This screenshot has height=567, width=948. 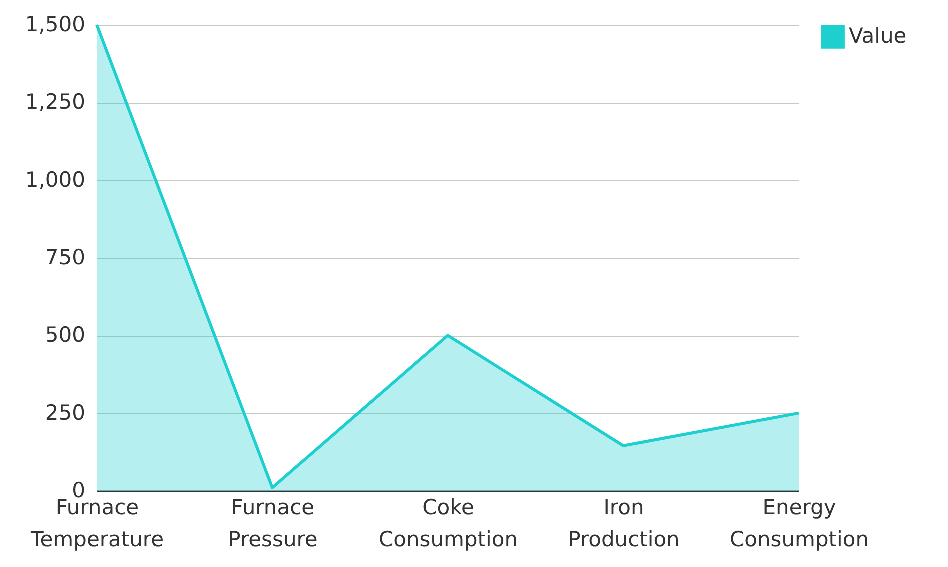 What do you see at coordinates (65, 335) in the screenshot?
I see `y-tick-label: 500` at bounding box center [65, 335].